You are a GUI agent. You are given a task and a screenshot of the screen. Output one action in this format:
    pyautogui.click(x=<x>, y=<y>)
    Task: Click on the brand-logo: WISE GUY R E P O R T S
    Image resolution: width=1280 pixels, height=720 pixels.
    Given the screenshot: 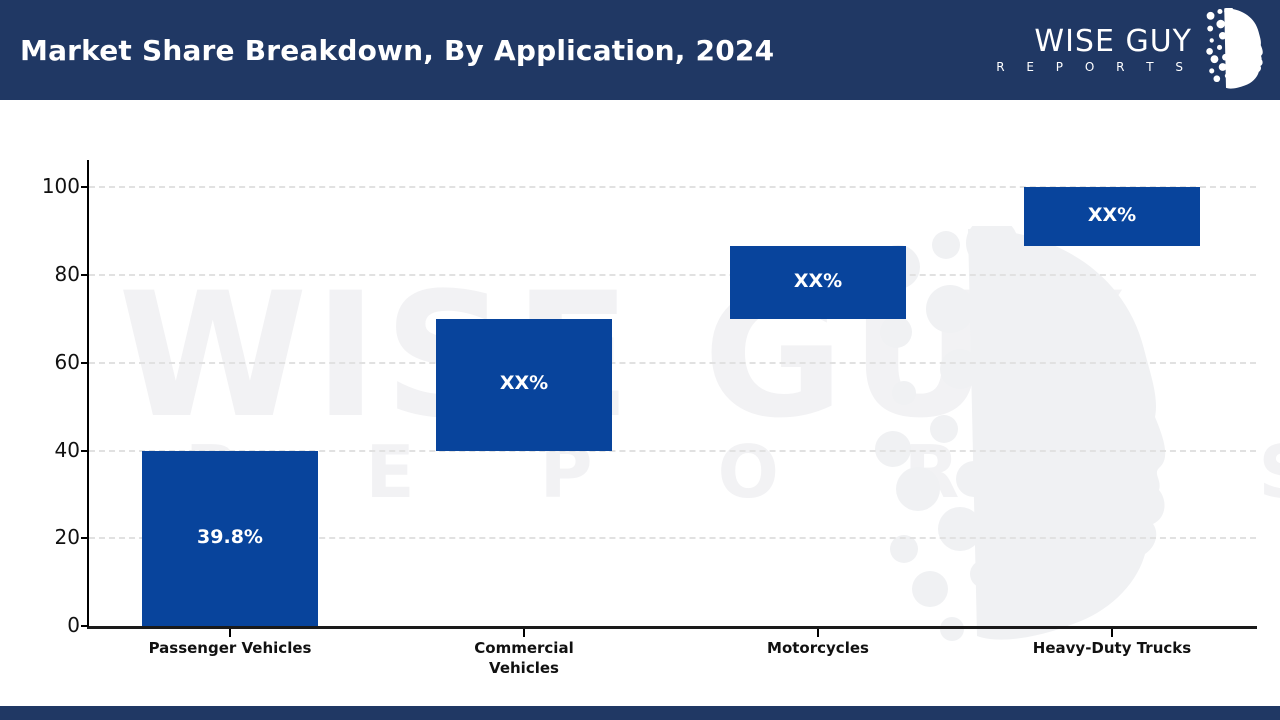 What is the action you would take?
    pyautogui.click(x=1133, y=50)
    